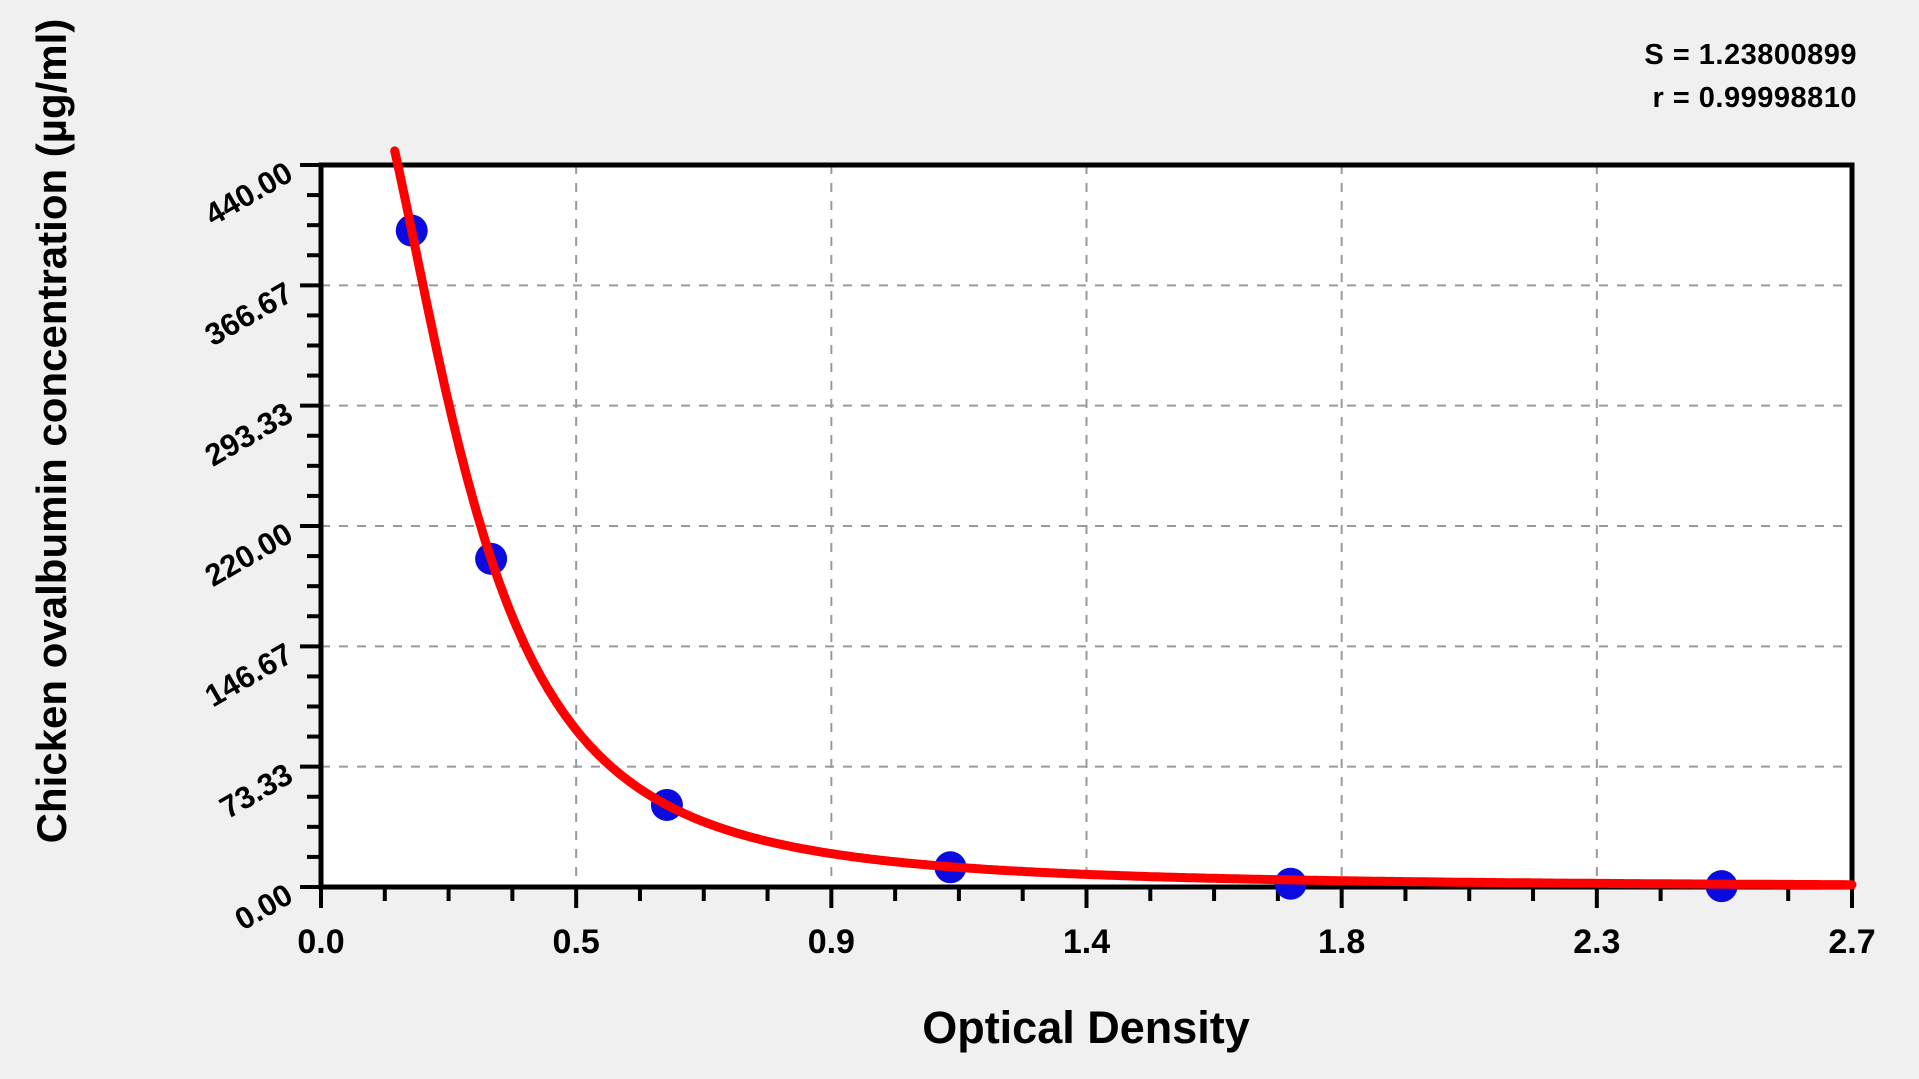 The width and height of the screenshot is (1919, 1079). What do you see at coordinates (1086, 942) in the screenshot?
I see `x-tick-label: 1.4` at bounding box center [1086, 942].